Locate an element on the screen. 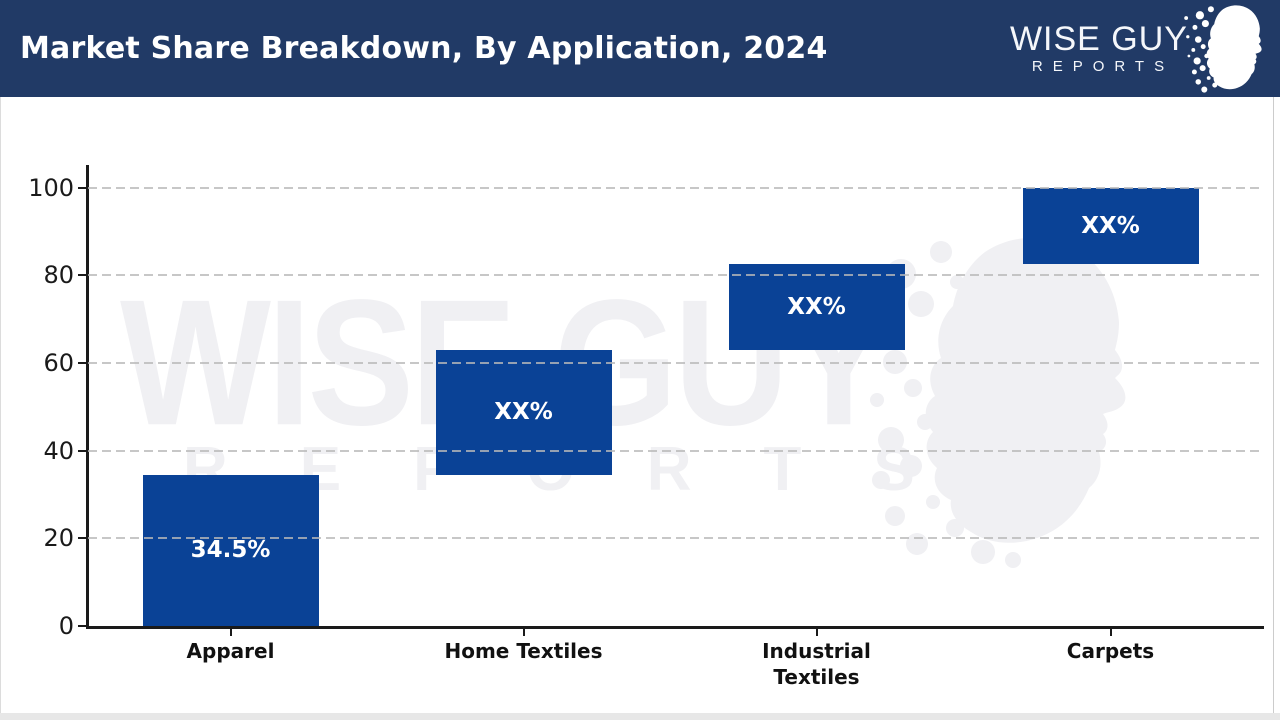  y-tick-label-60: 60 is located at coordinates (58, 362).